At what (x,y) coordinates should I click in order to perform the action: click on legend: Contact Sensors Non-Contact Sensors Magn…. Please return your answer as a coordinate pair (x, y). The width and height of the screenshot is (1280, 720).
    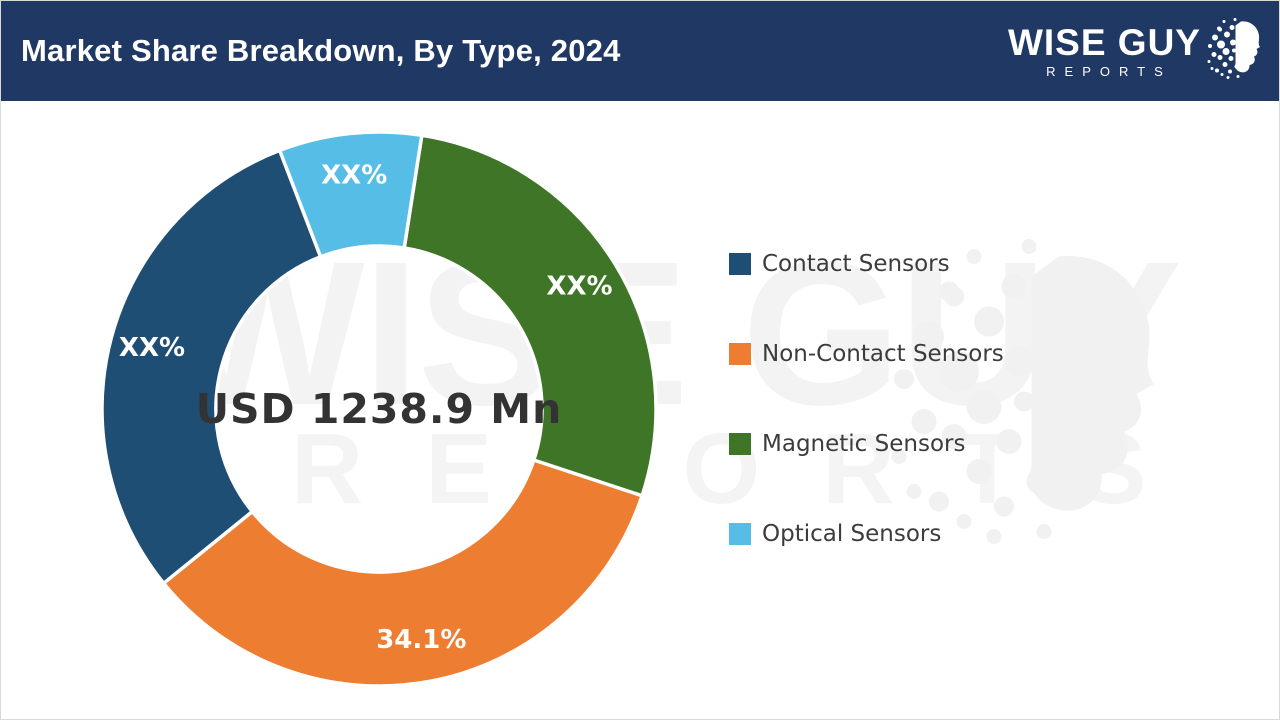
    Looking at the image, I should click on (866, 431).